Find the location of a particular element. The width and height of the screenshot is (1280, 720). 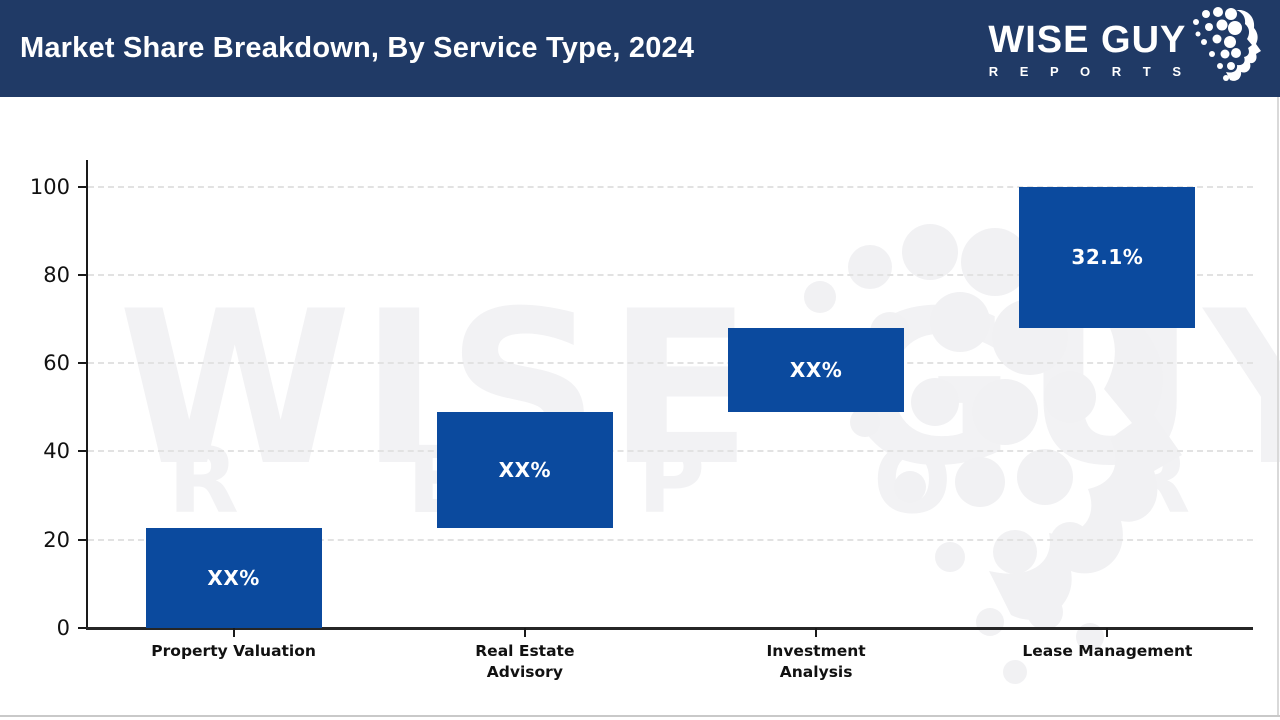

bar-lease-management is located at coordinates (1107, 257).